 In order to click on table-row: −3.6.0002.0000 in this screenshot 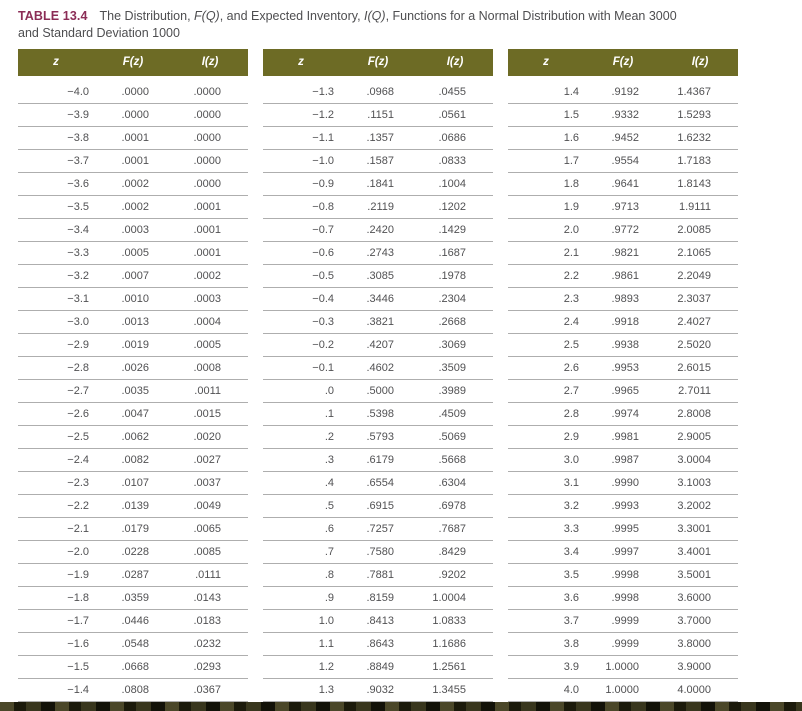, I will do `click(133, 184)`.